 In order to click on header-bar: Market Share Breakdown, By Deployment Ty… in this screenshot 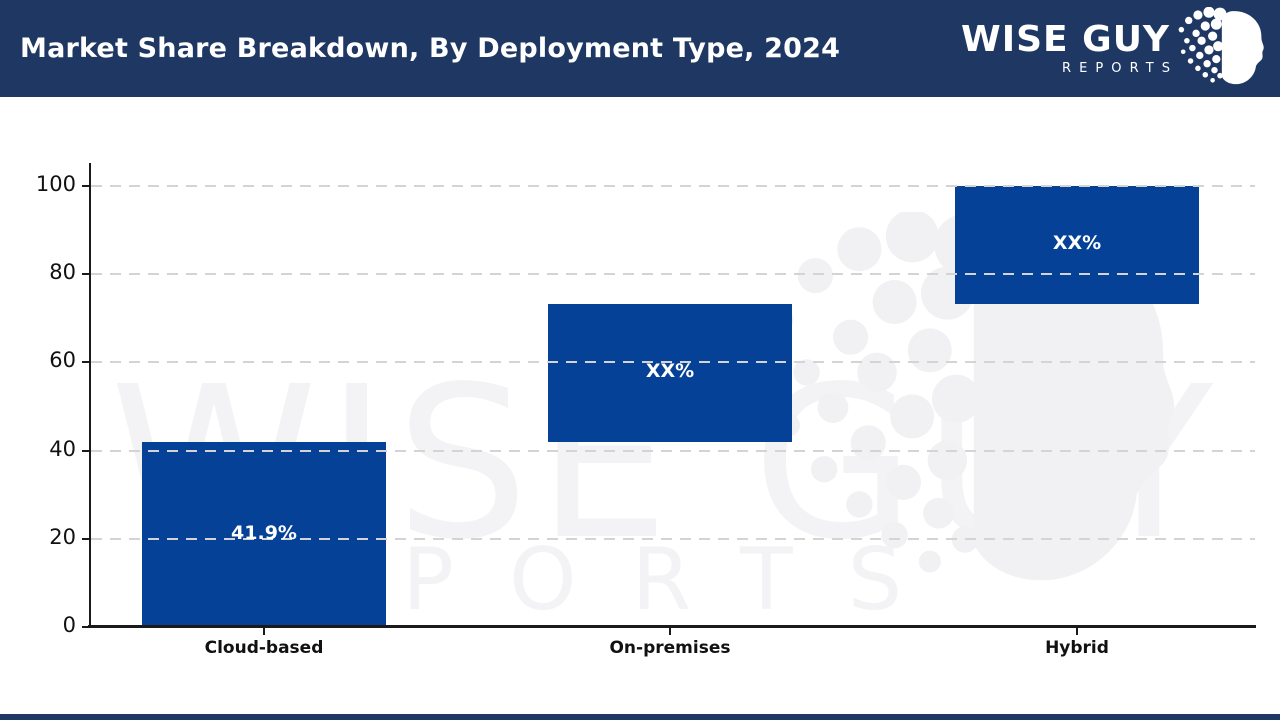, I will do `click(640, 48)`.